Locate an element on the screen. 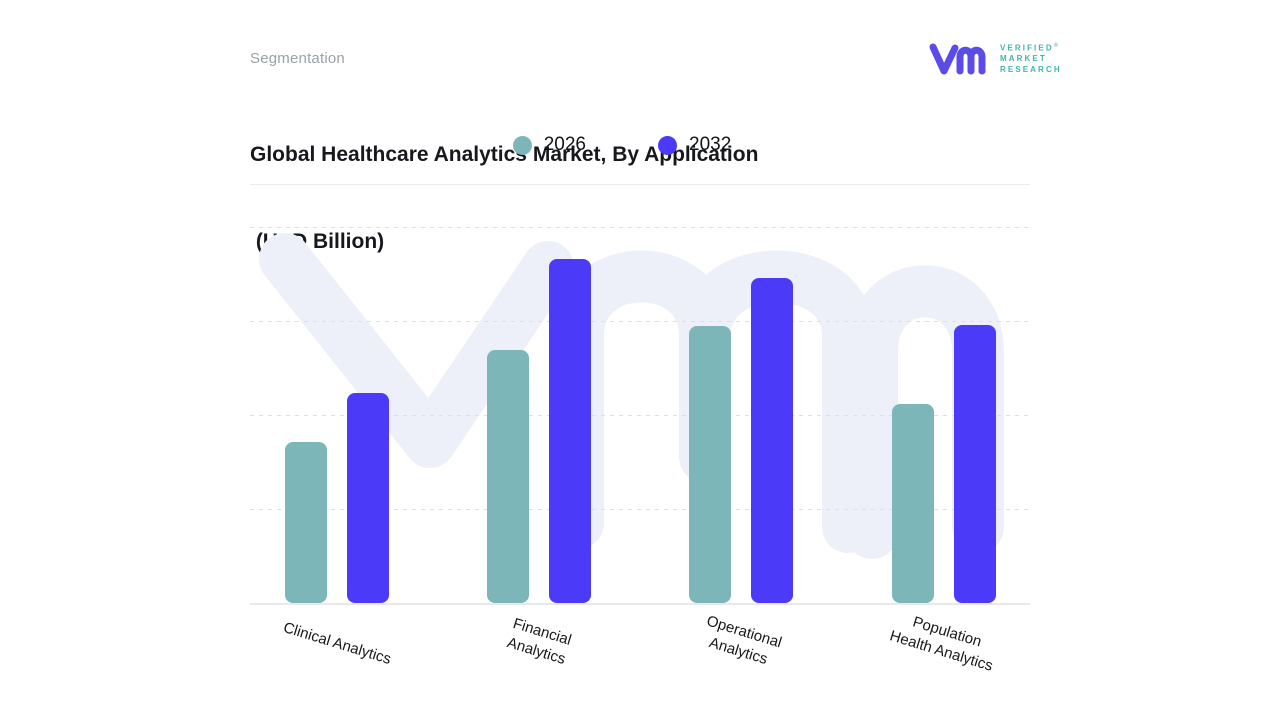  vmr-logo: VERIFIED® MARKET RESEARCH is located at coordinates (994, 58).